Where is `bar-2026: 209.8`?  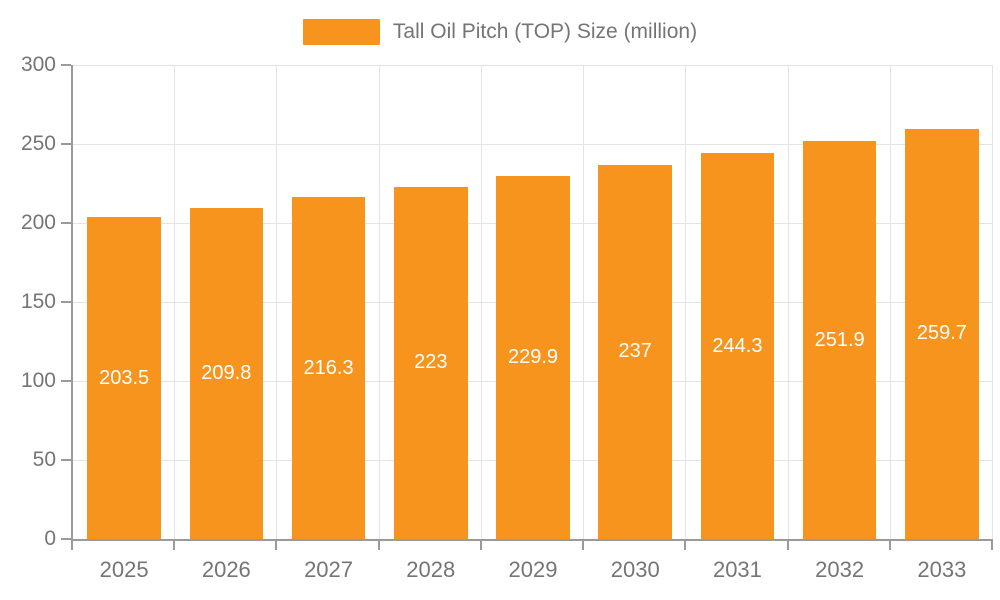
bar-2026: 209.8 is located at coordinates (226, 373).